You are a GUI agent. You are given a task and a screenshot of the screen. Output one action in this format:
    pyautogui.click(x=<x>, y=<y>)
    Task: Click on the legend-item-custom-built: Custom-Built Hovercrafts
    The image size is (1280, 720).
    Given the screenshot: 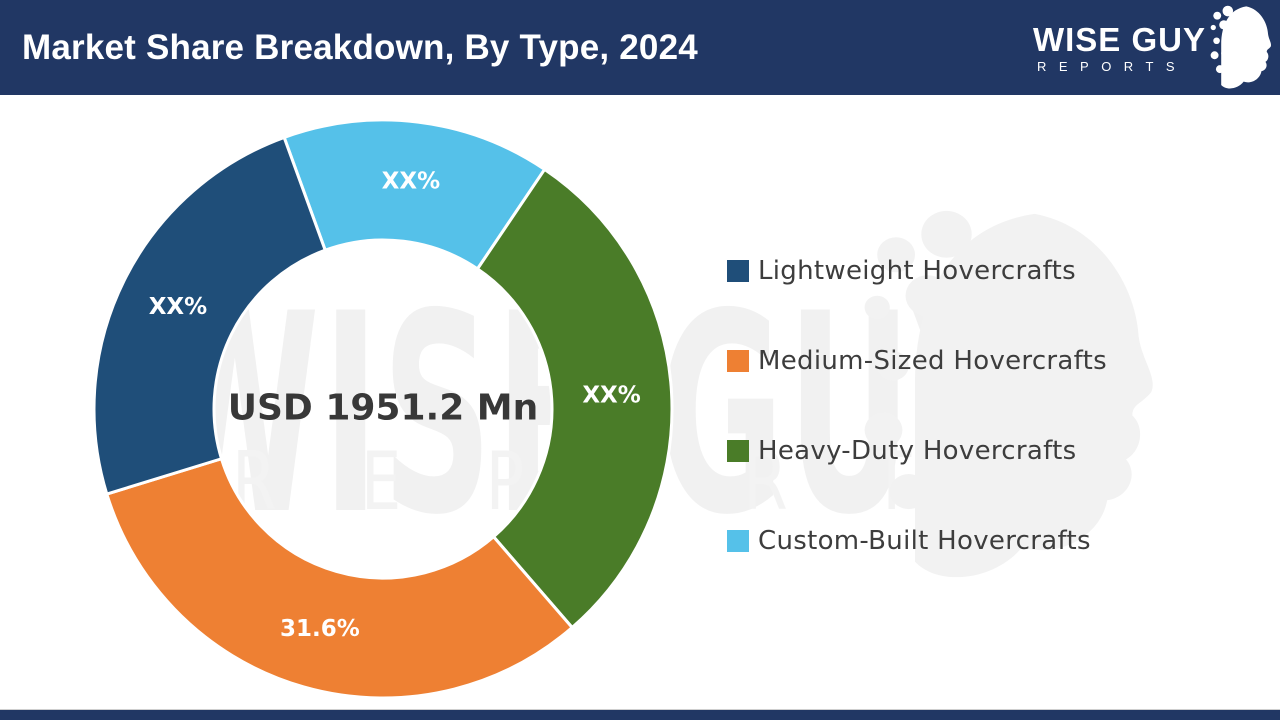 What is the action you would take?
    pyautogui.click(x=917, y=541)
    